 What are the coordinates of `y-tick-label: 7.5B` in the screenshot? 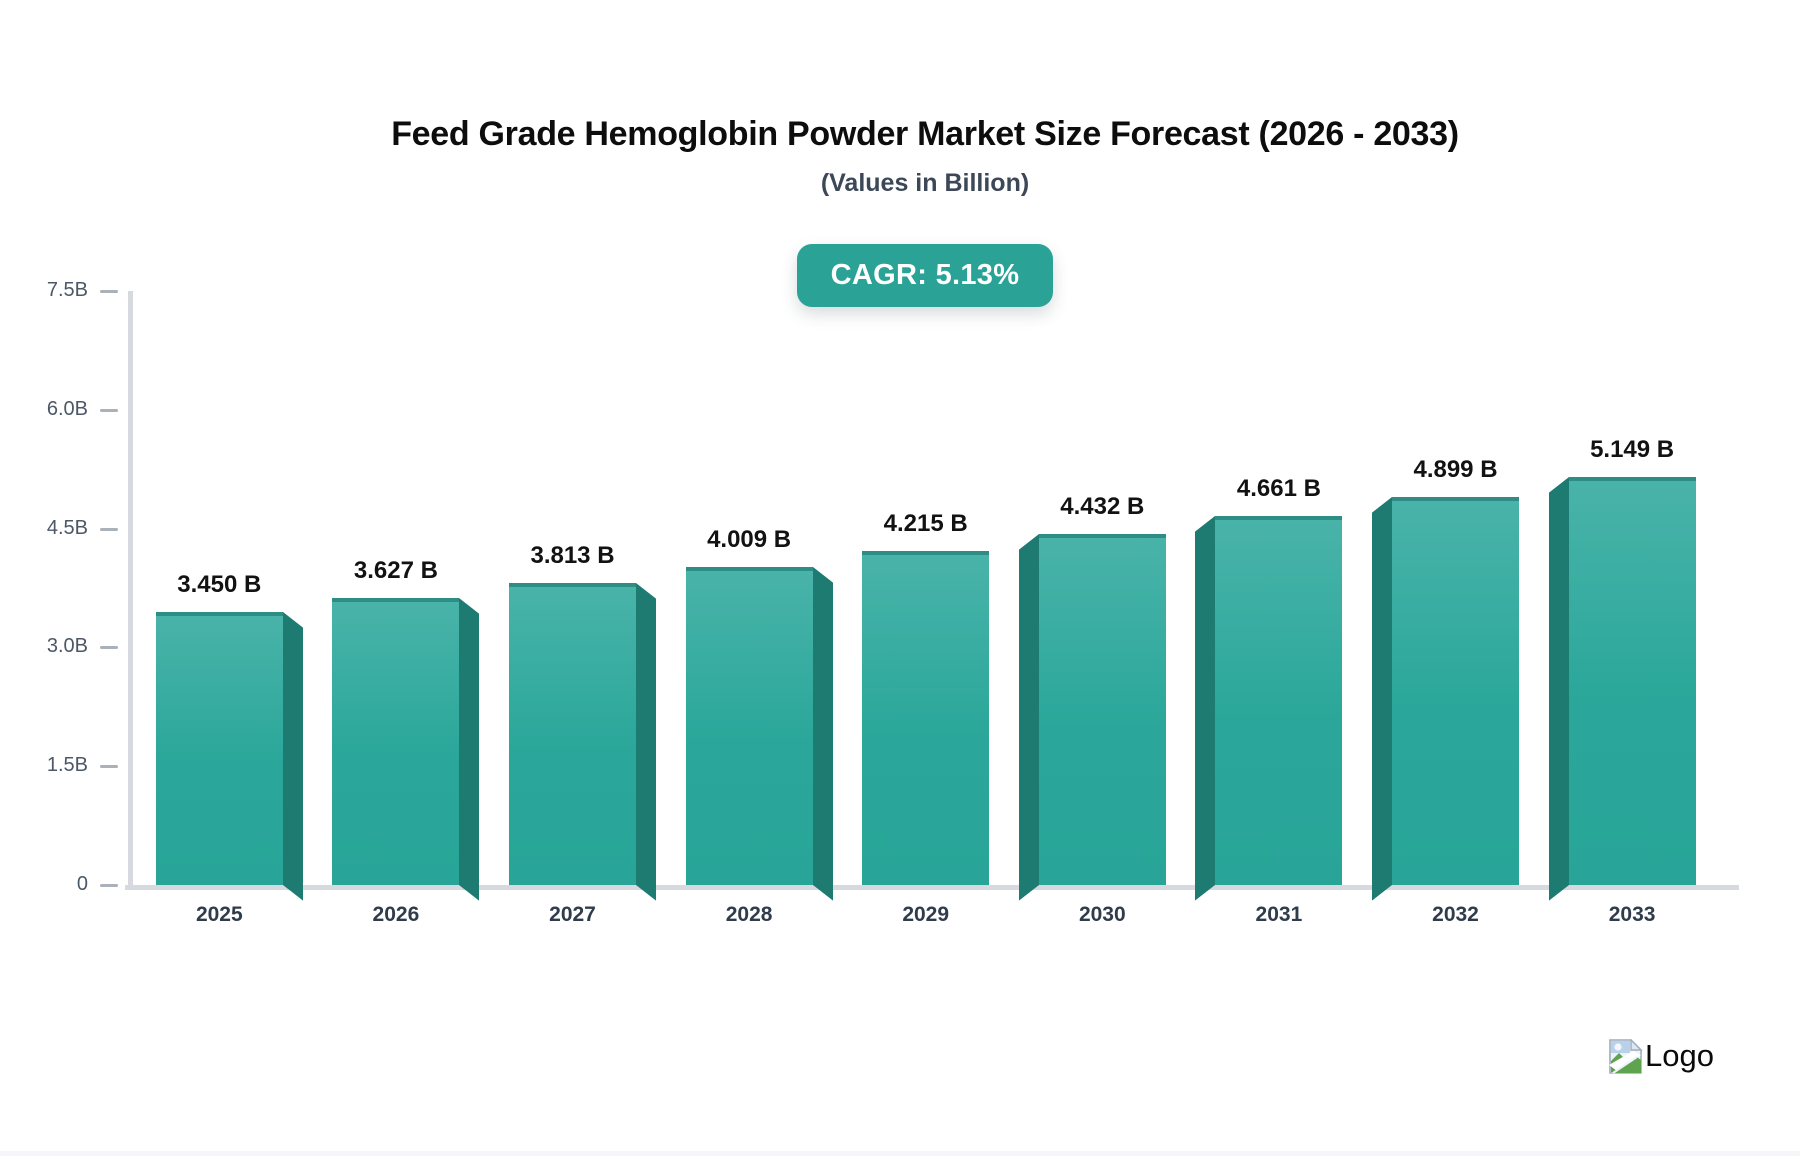 It's located at (67, 290).